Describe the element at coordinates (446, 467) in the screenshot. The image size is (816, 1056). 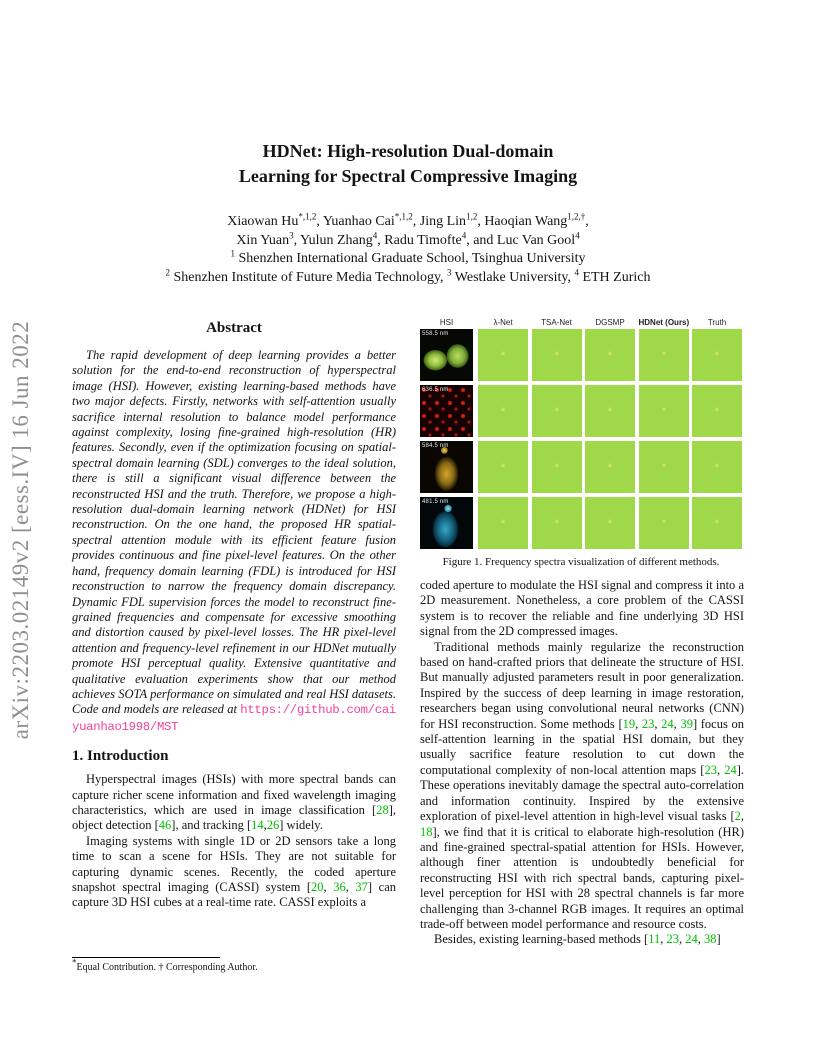
I see `hsi-thumbnail: 584.5 nm` at that location.